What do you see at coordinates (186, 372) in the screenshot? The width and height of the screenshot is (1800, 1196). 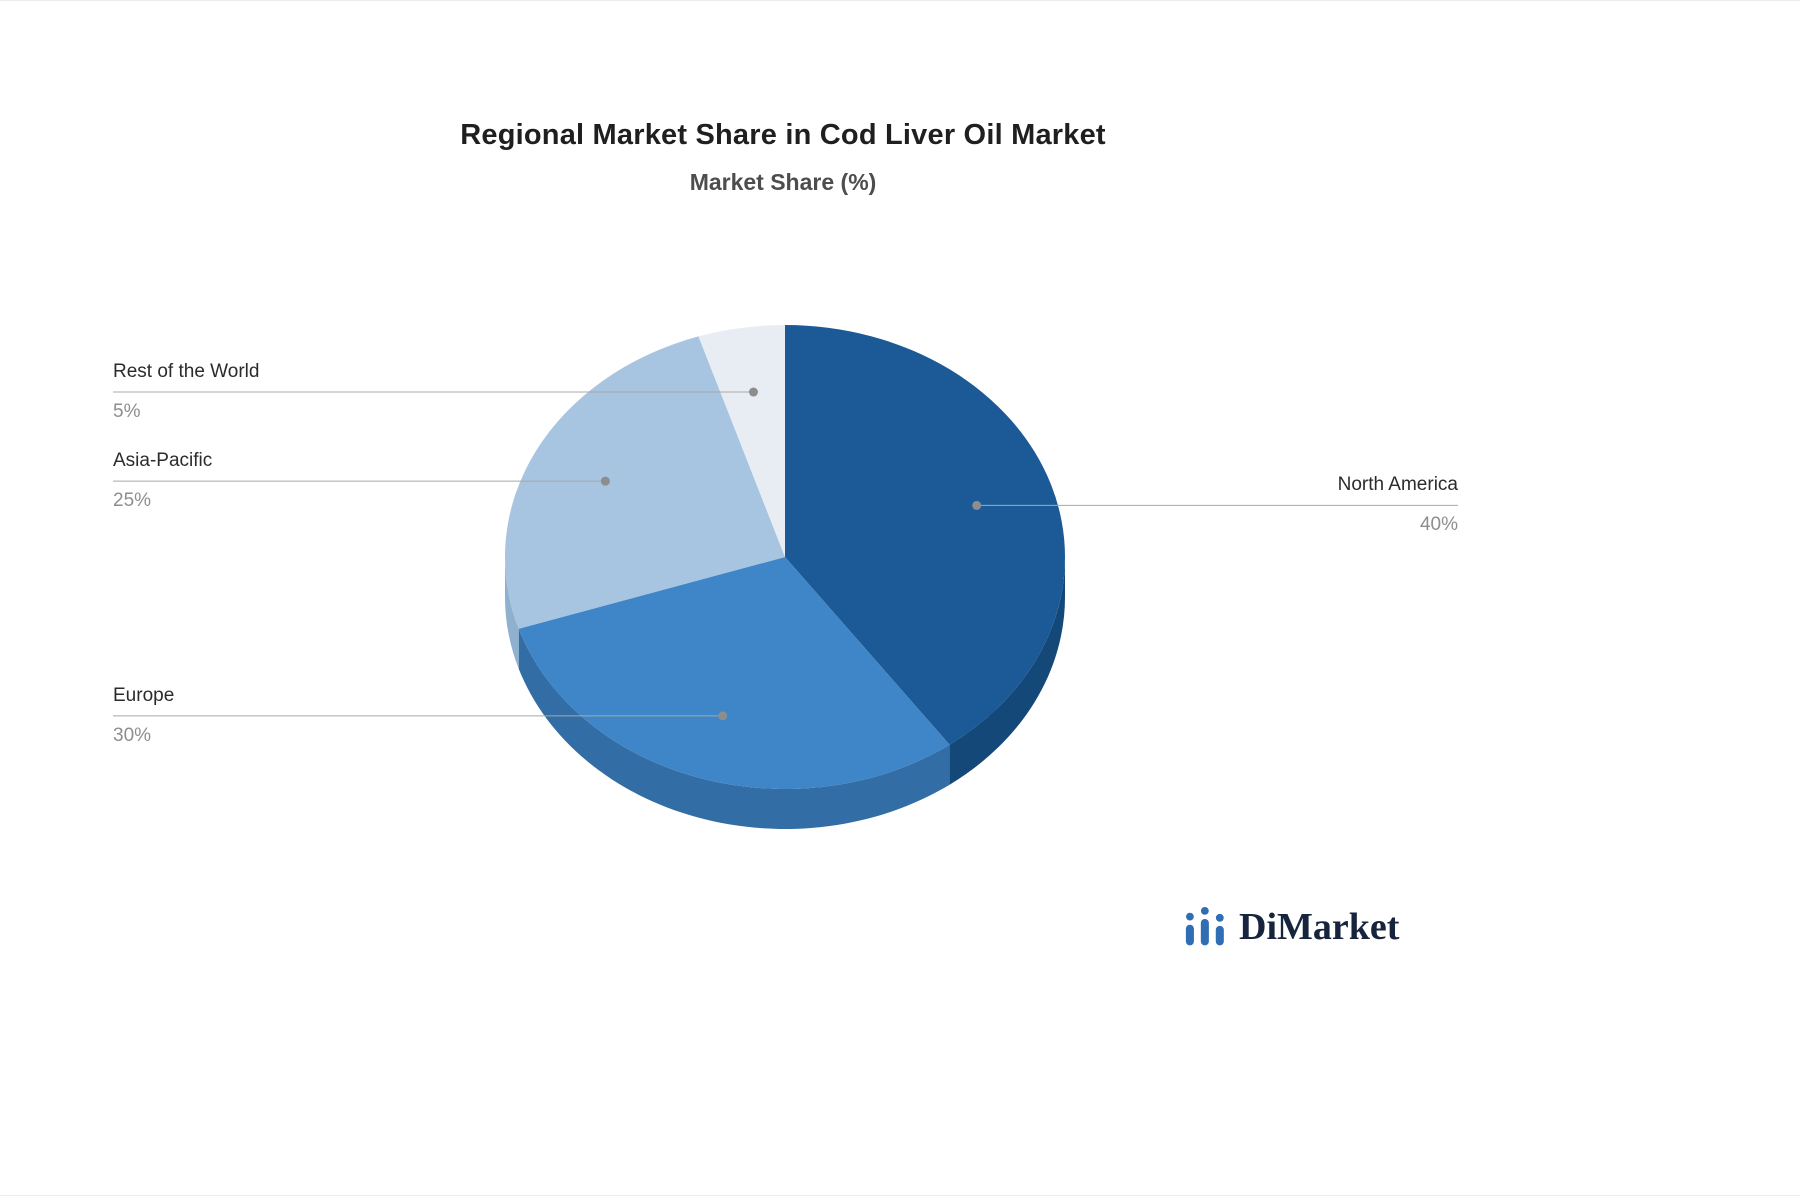 I see `slice-name: Rest of the World` at bounding box center [186, 372].